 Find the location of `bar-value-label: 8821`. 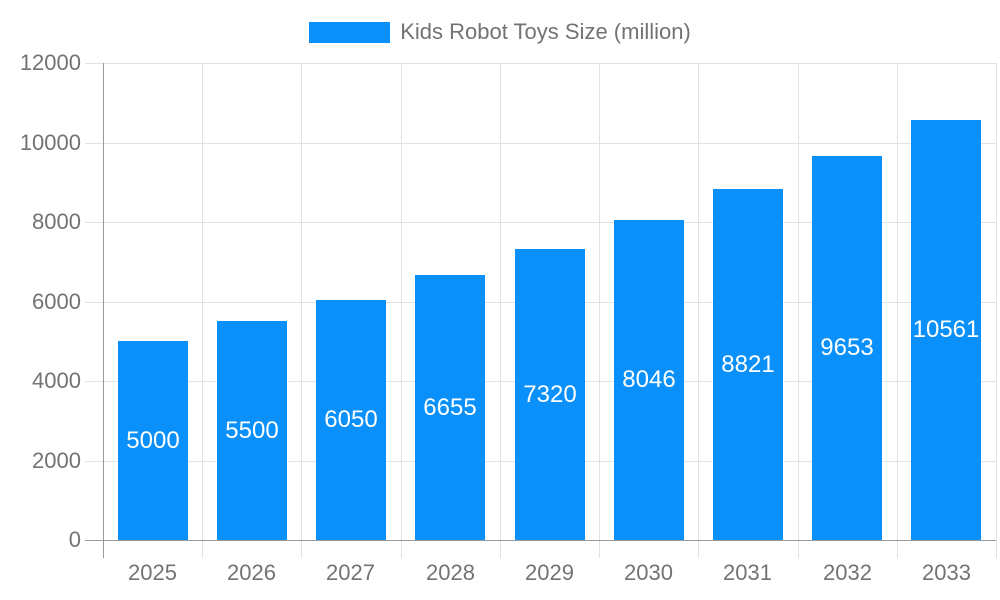

bar-value-label: 8821 is located at coordinates (748, 364).